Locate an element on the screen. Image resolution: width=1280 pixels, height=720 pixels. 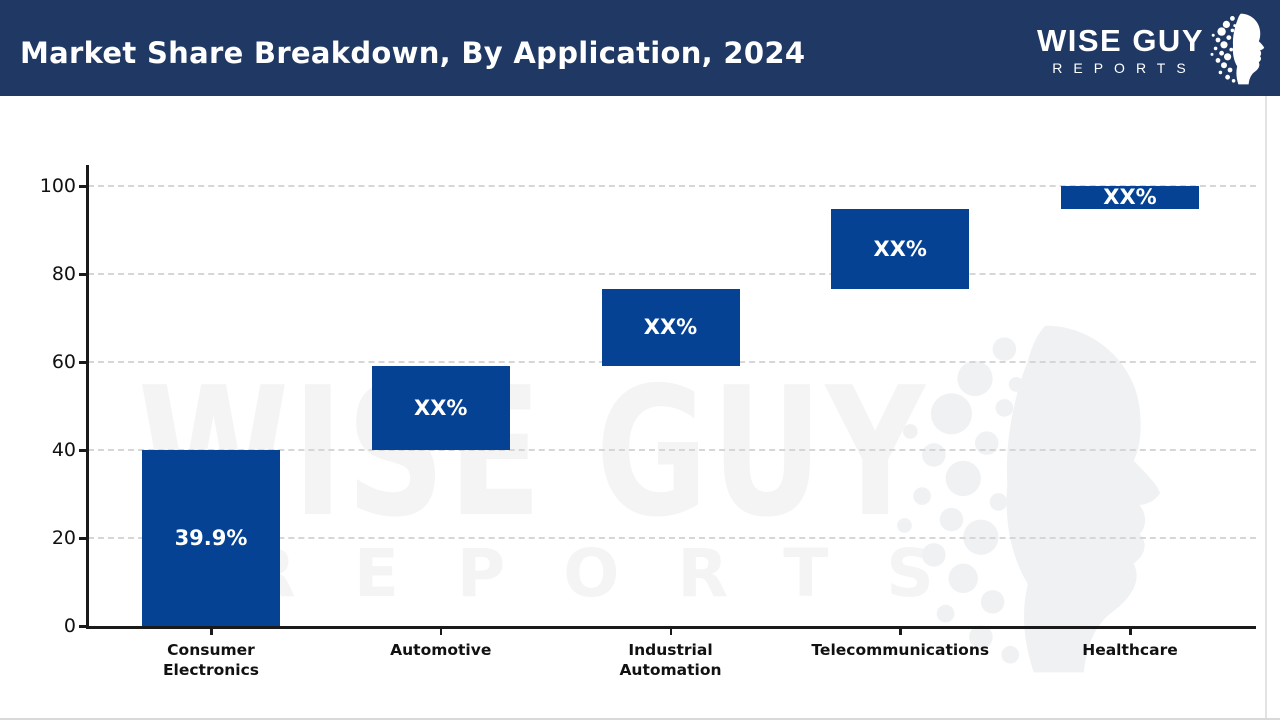
x-category-label: Industrial Automation is located at coordinates (670, 660).